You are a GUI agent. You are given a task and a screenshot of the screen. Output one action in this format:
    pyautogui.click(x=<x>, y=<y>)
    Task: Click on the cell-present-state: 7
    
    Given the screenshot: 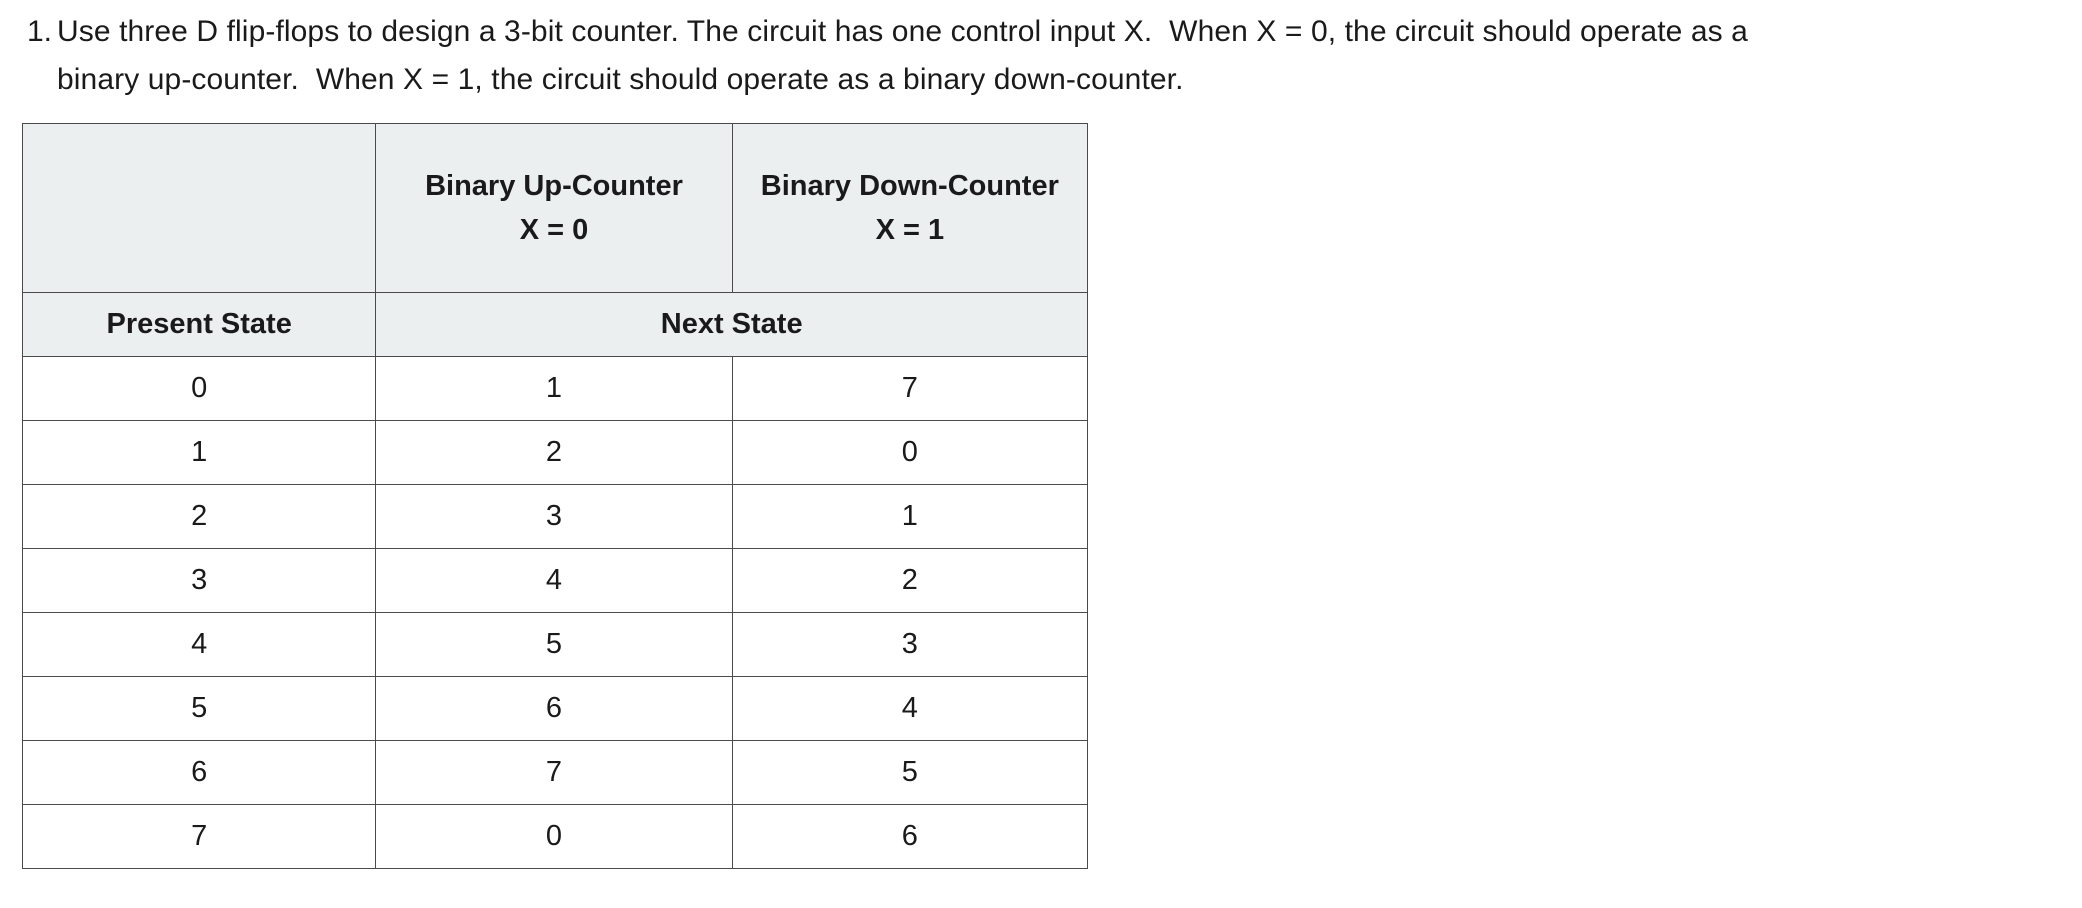 What is the action you would take?
    pyautogui.click(x=199, y=836)
    